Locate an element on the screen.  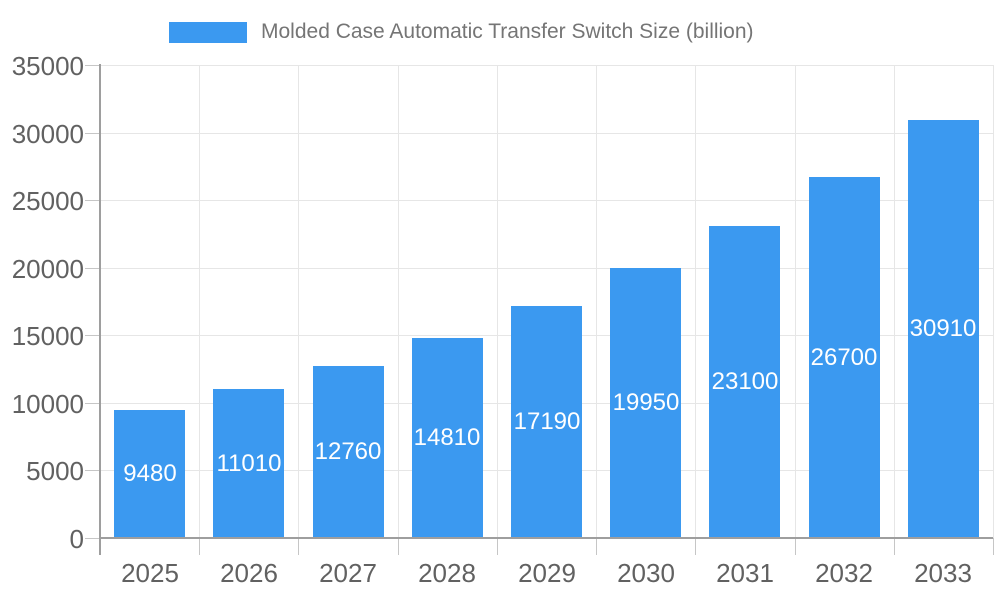
y-axis-tick-label: 35000 is located at coordinates (47, 66).